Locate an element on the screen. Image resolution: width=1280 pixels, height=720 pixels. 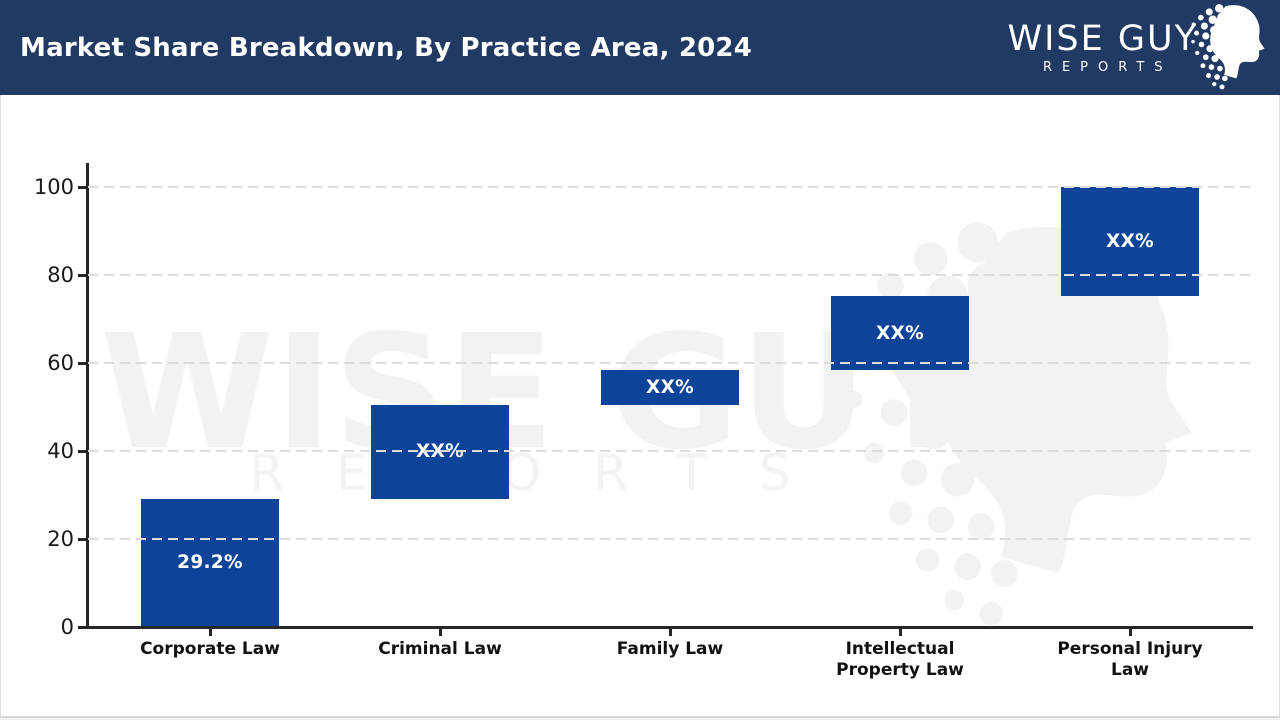
y-tick-label: 100 is located at coordinates (53, 187).